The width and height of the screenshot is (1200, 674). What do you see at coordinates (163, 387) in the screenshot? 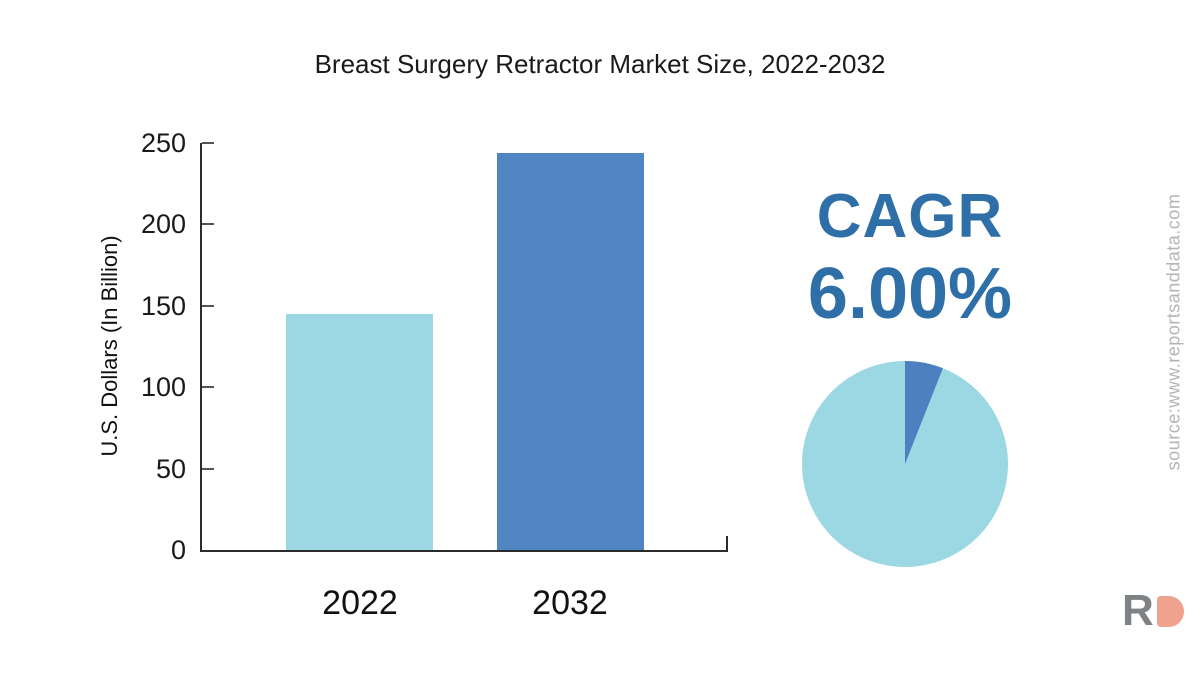
I see `y-tick-label: 100` at bounding box center [163, 387].